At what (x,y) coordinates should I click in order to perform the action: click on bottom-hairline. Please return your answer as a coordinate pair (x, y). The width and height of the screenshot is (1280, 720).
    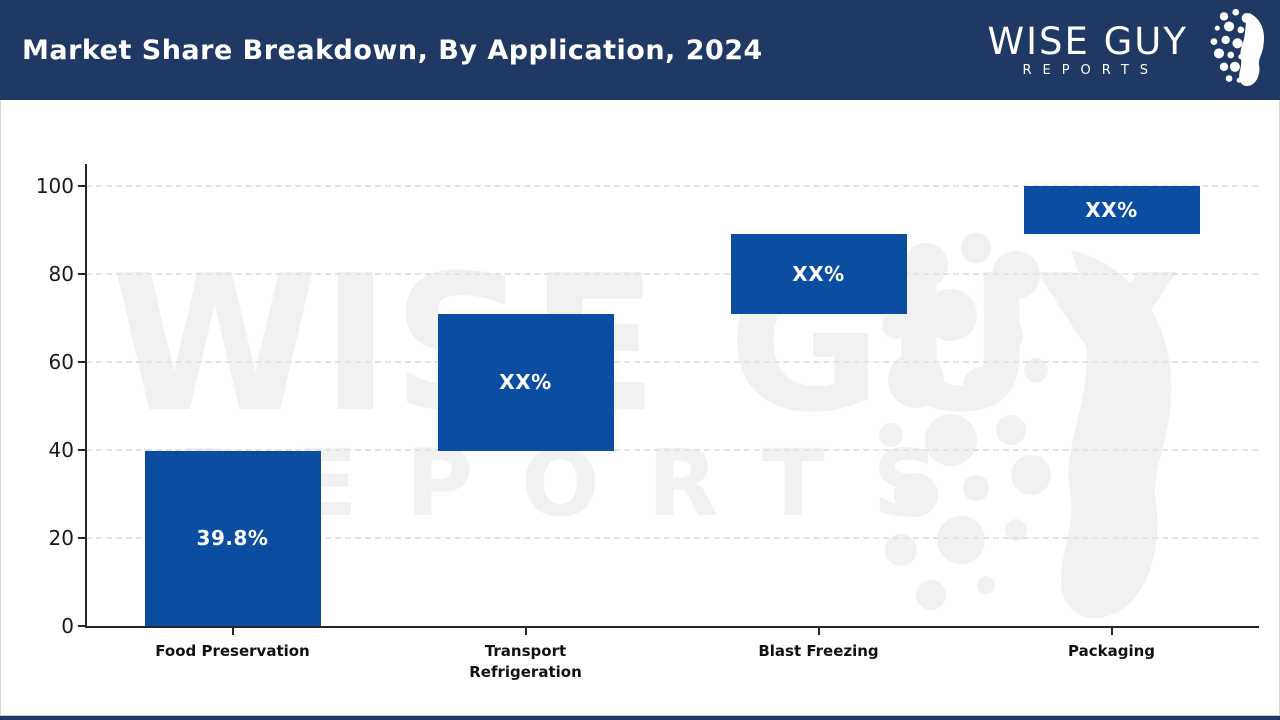
    Looking at the image, I should click on (640, 715).